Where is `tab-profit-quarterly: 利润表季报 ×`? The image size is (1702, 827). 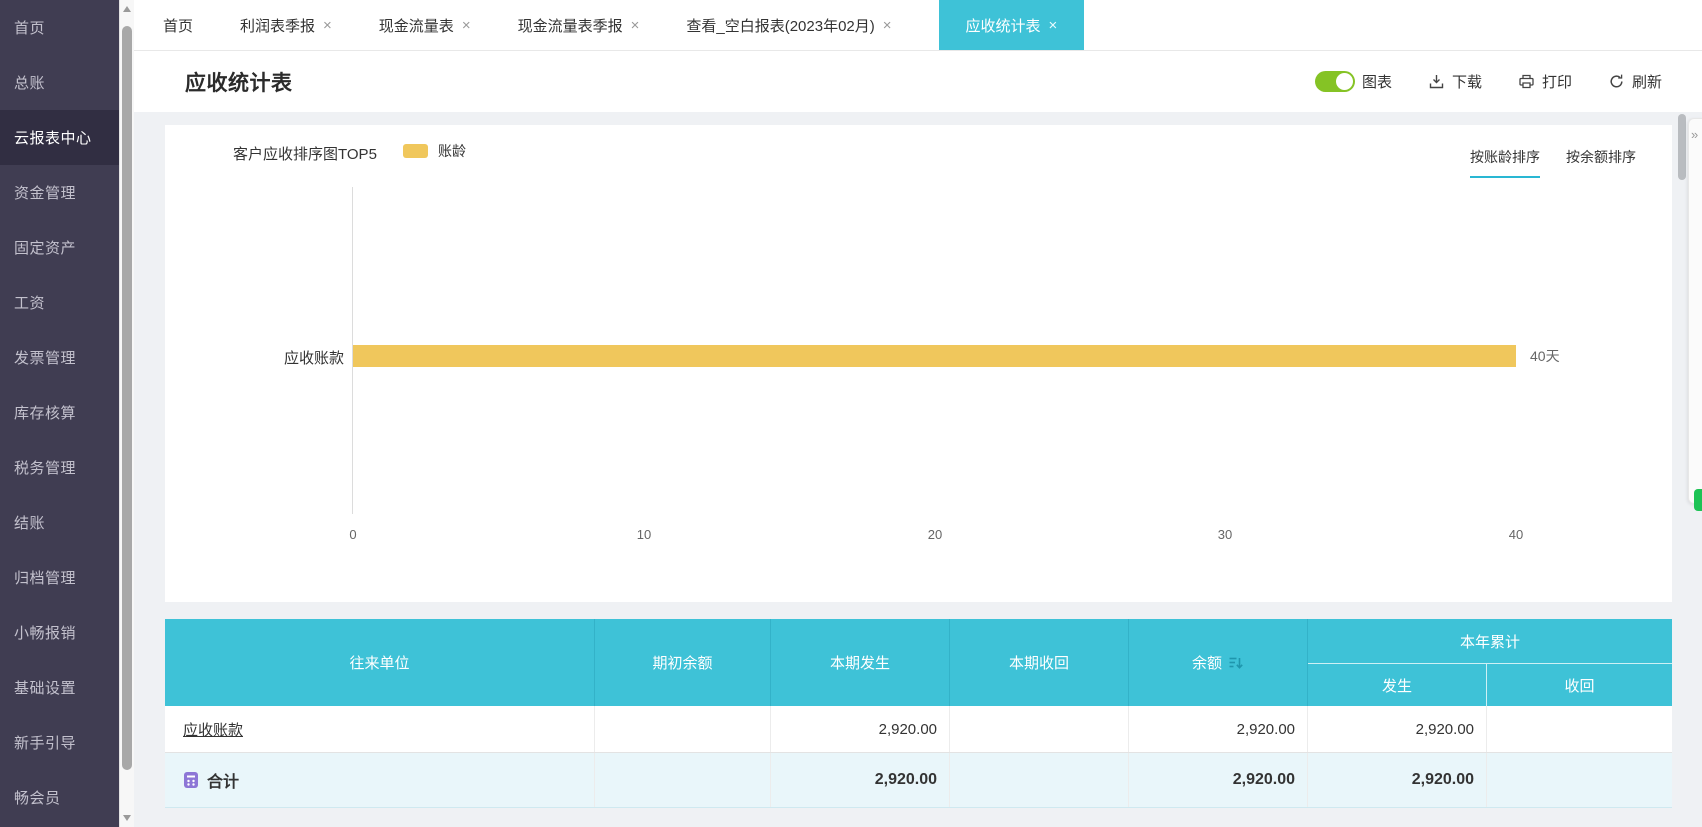
tab-profit-quarterly: 利润表季报 × is located at coordinates (286, 25).